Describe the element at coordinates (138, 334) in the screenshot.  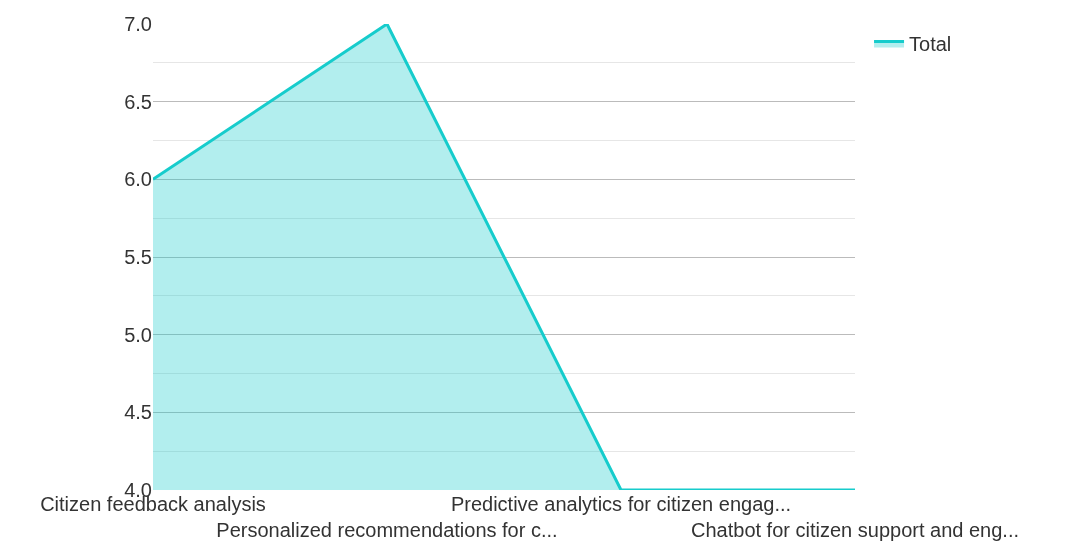
I see `y-tick-label: 5.0` at that location.